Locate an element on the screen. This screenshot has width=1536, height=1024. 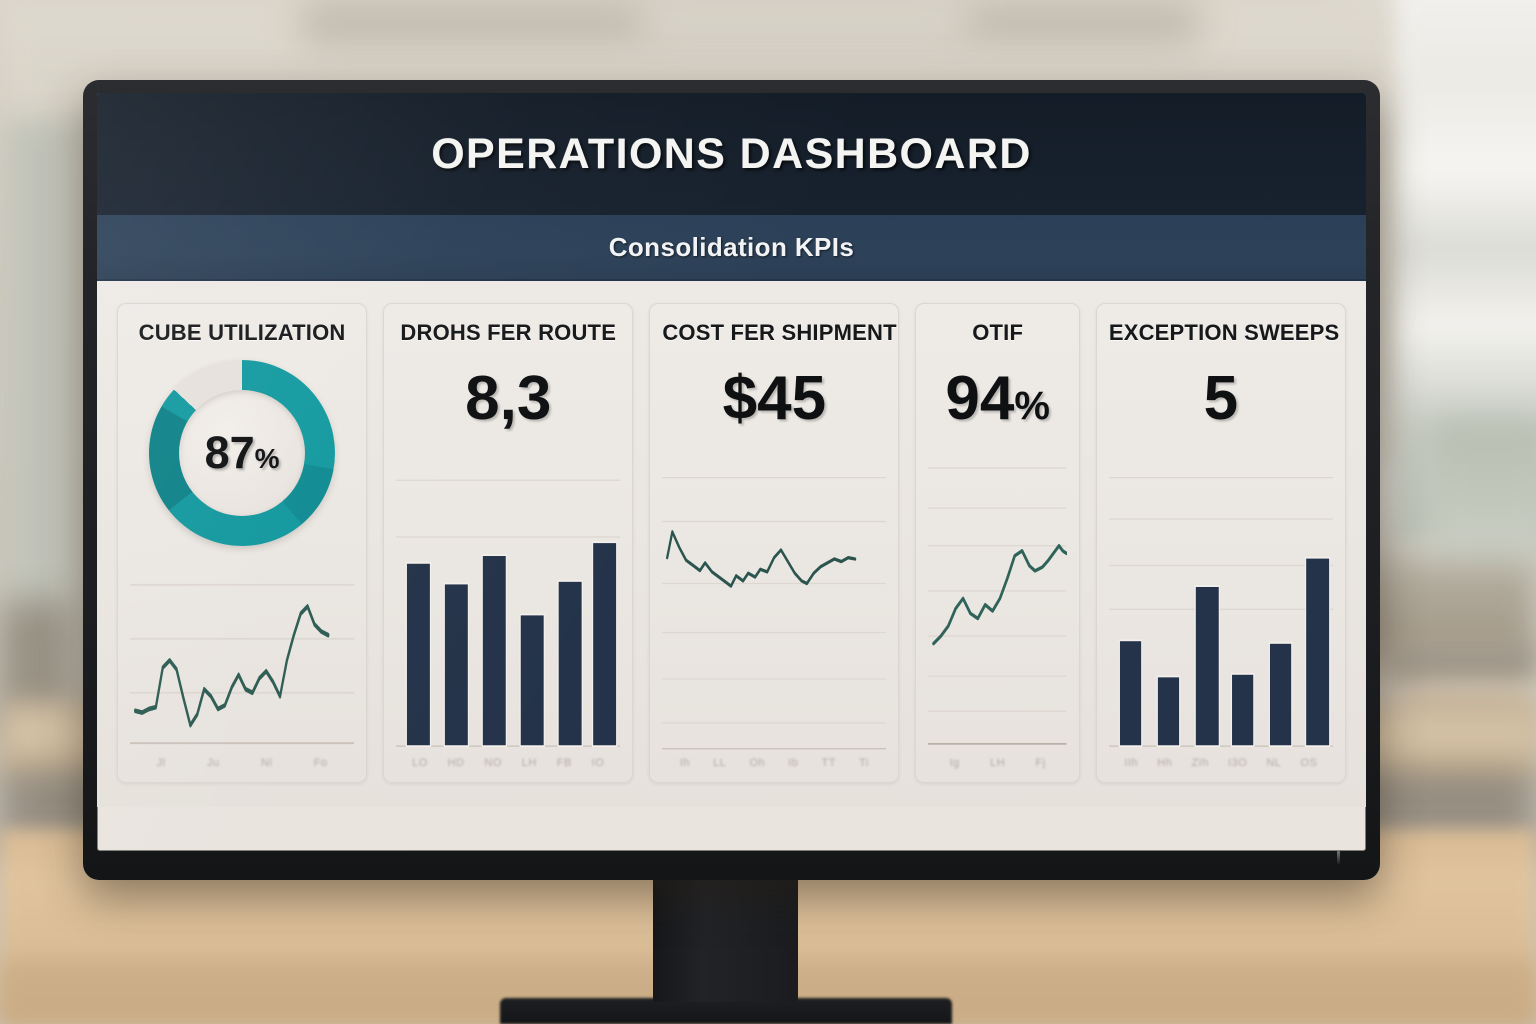
kpi-title: OTIF is located at coordinates (998, 332).